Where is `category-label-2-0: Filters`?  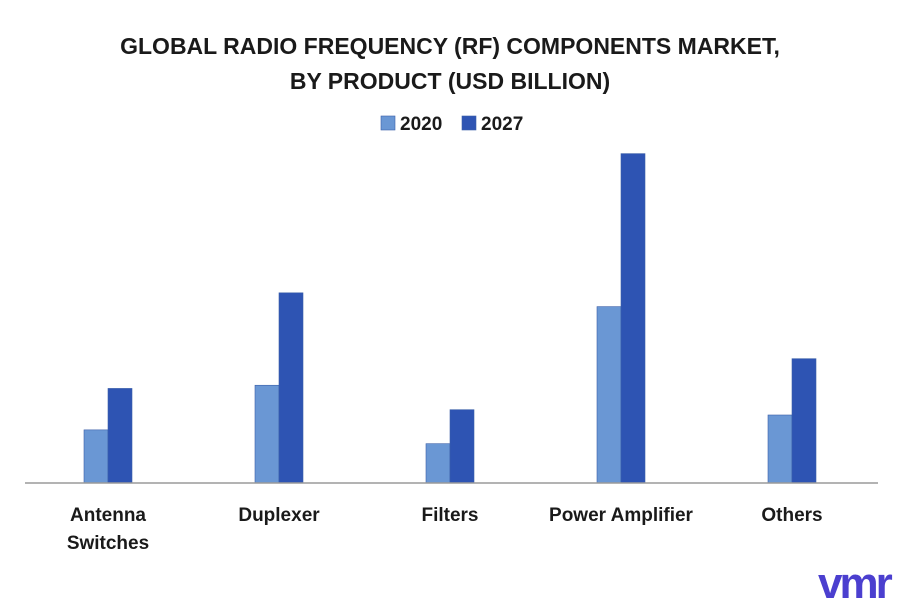
category-label-2-0: Filters is located at coordinates (449, 515).